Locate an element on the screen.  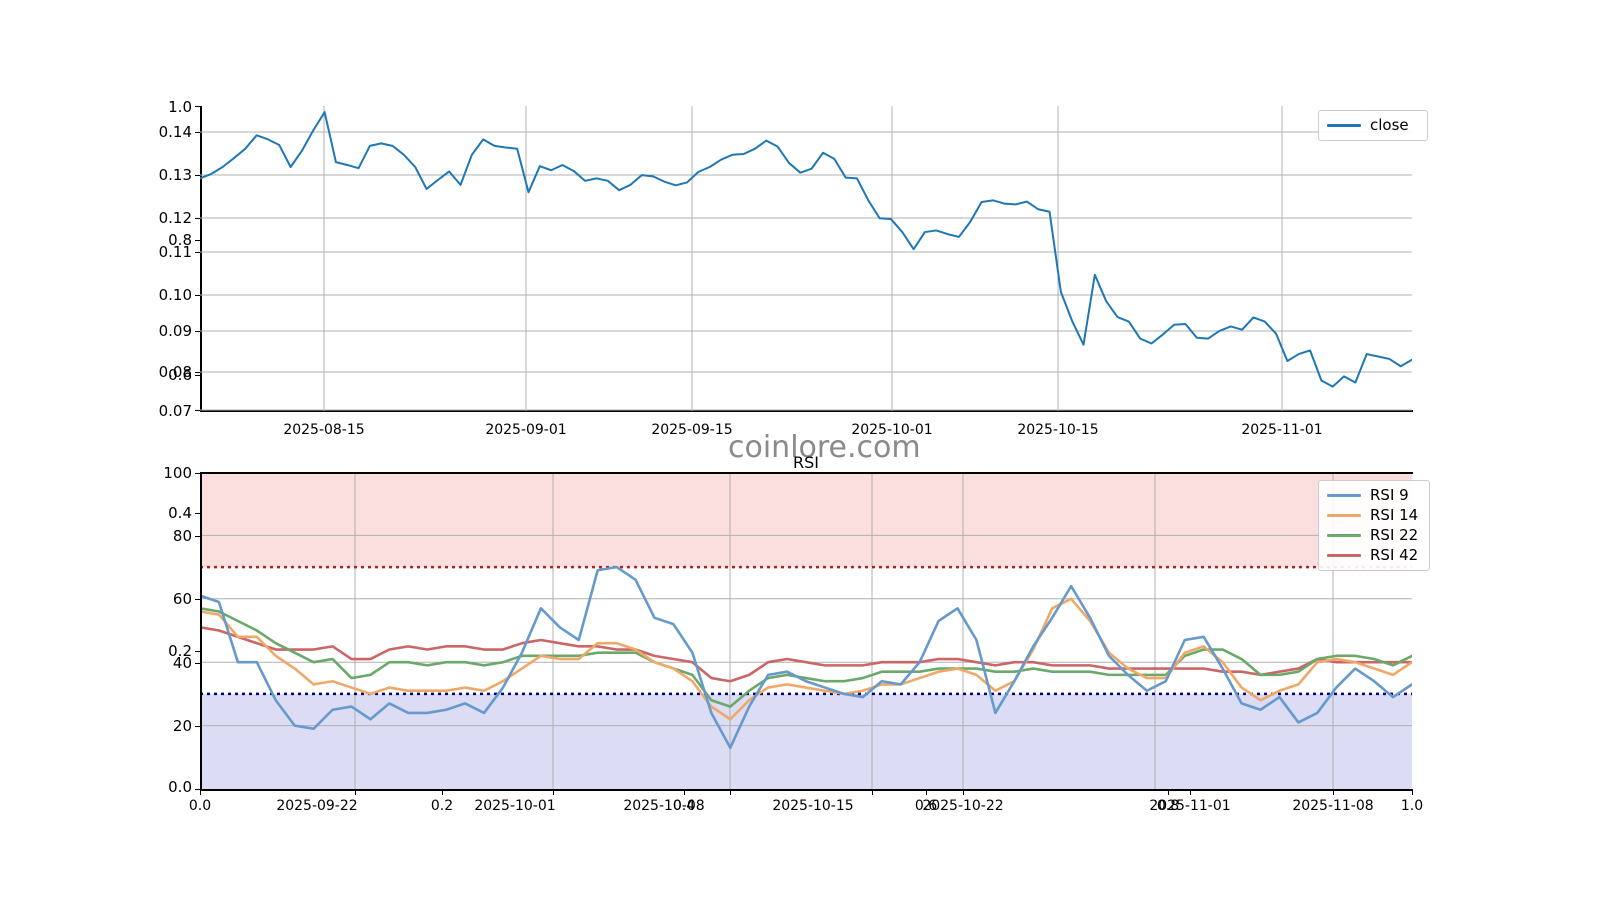
rsi-xtick-6: 2025-11-08 is located at coordinates (1333, 806).